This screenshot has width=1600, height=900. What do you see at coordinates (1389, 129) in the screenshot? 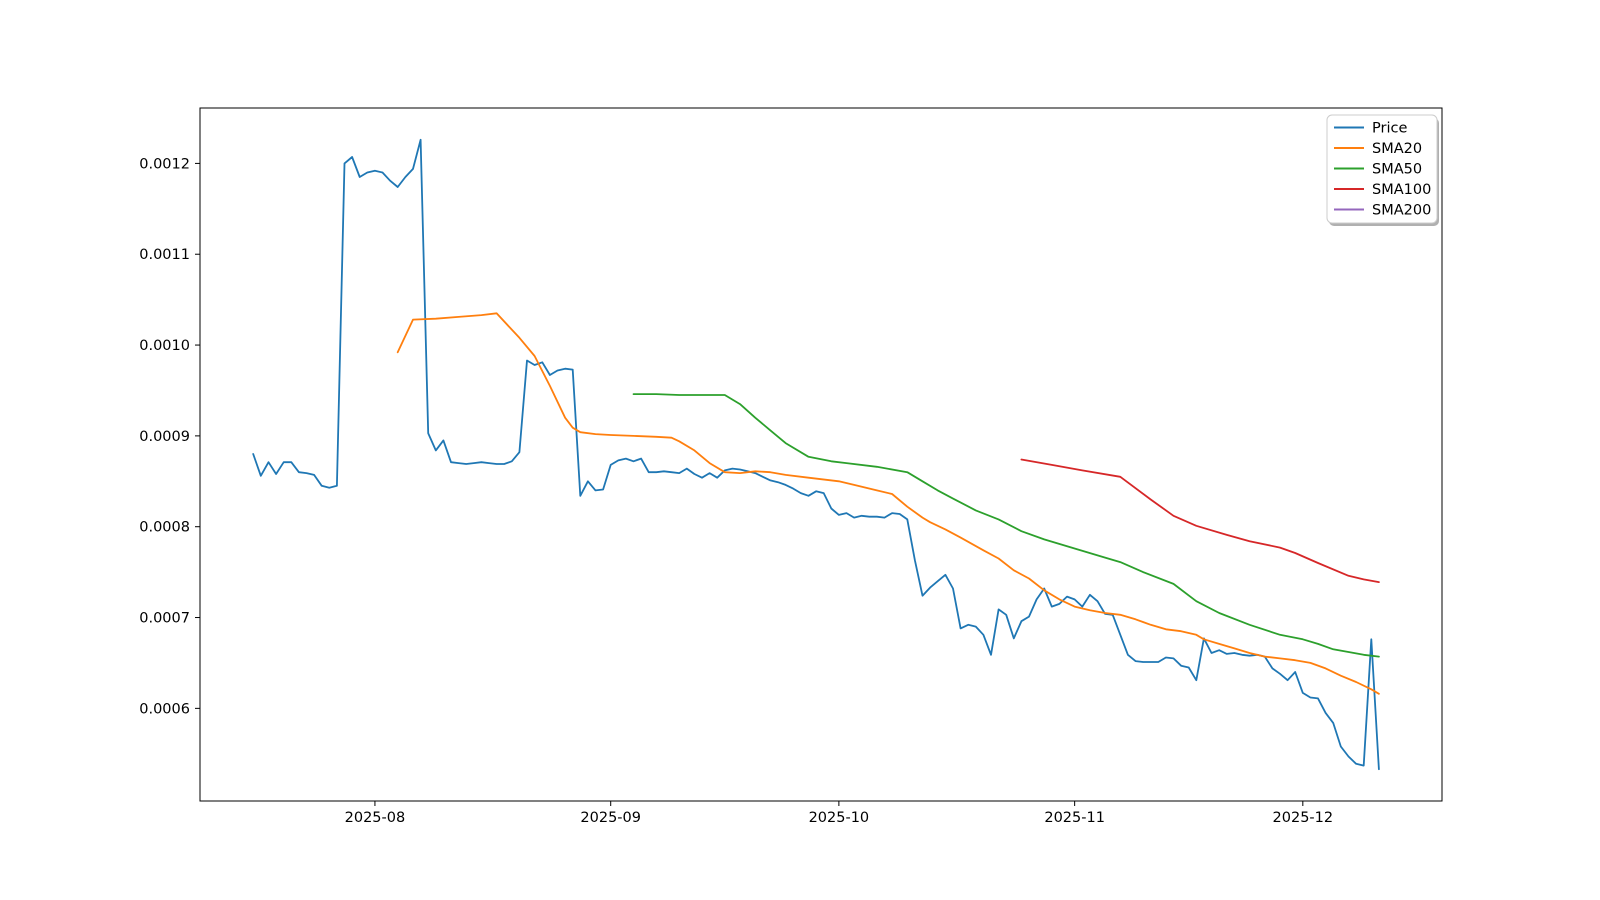
I see `legend-label-price: Price` at bounding box center [1389, 129].